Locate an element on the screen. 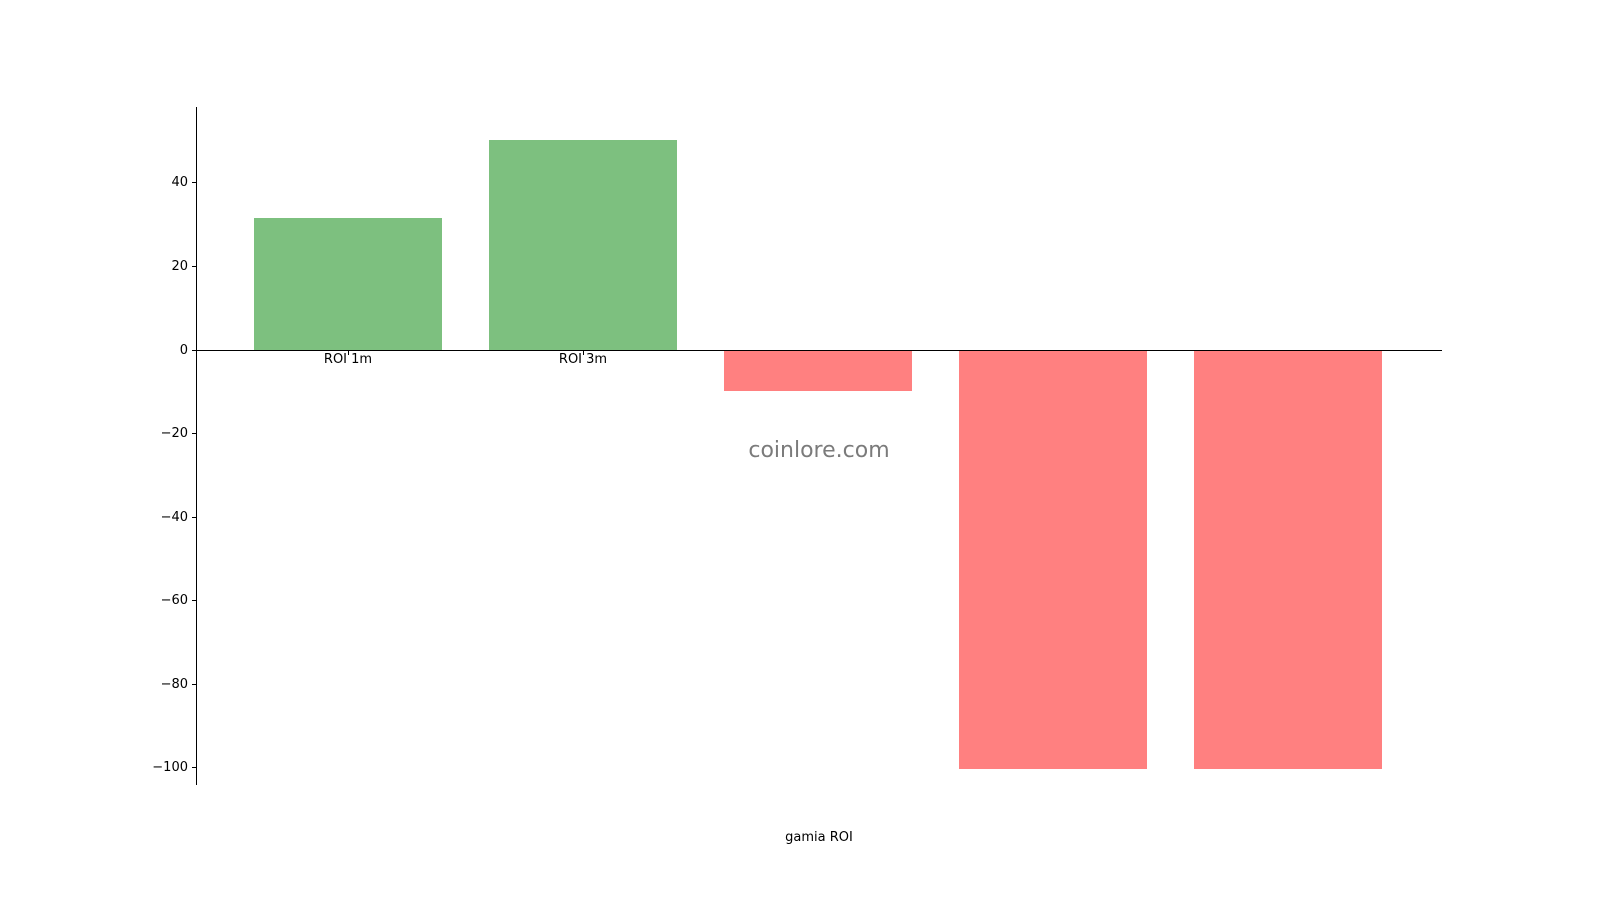 This screenshot has width=1600, height=900. x-tick-label: ROI 3m is located at coordinates (583, 359).